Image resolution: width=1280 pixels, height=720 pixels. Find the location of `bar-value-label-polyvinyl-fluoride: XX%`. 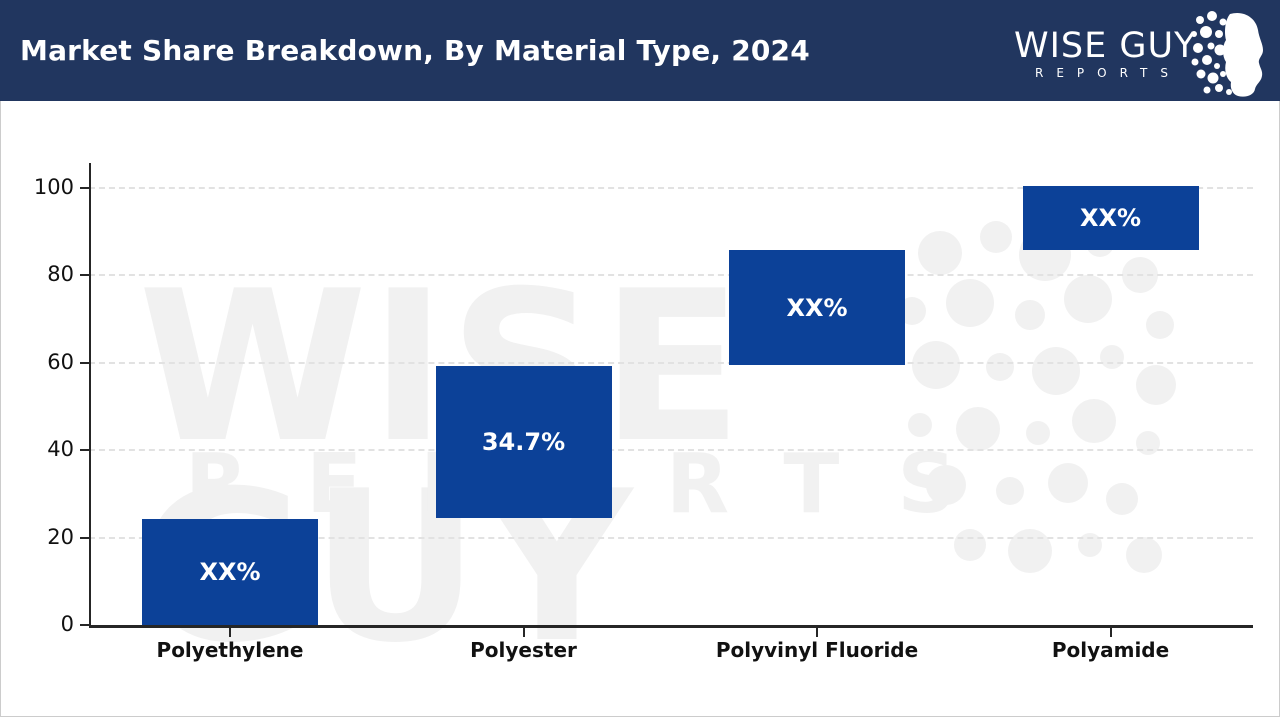

bar-value-label-polyvinyl-fluoride: XX% is located at coordinates (817, 307).